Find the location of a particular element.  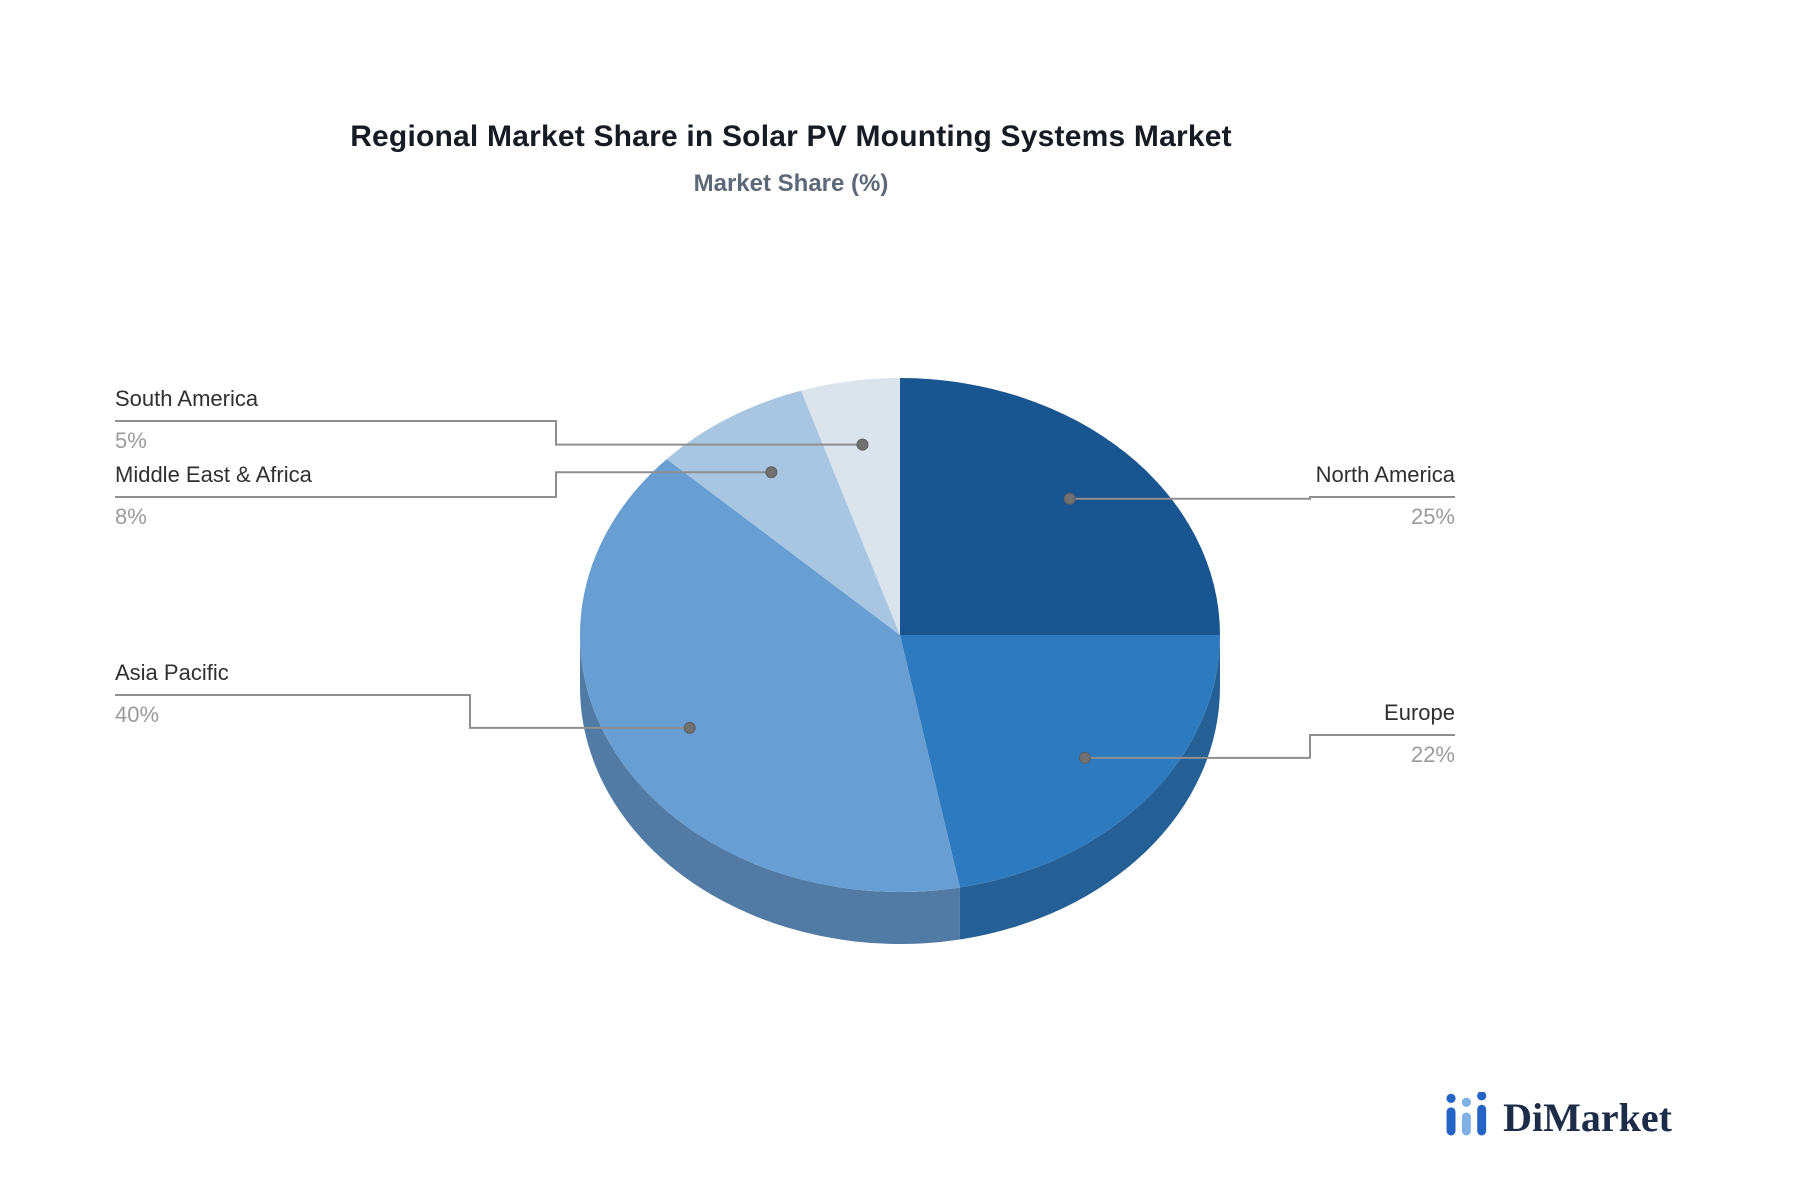

logo-text: DiMarket is located at coordinates (1587, 1117).